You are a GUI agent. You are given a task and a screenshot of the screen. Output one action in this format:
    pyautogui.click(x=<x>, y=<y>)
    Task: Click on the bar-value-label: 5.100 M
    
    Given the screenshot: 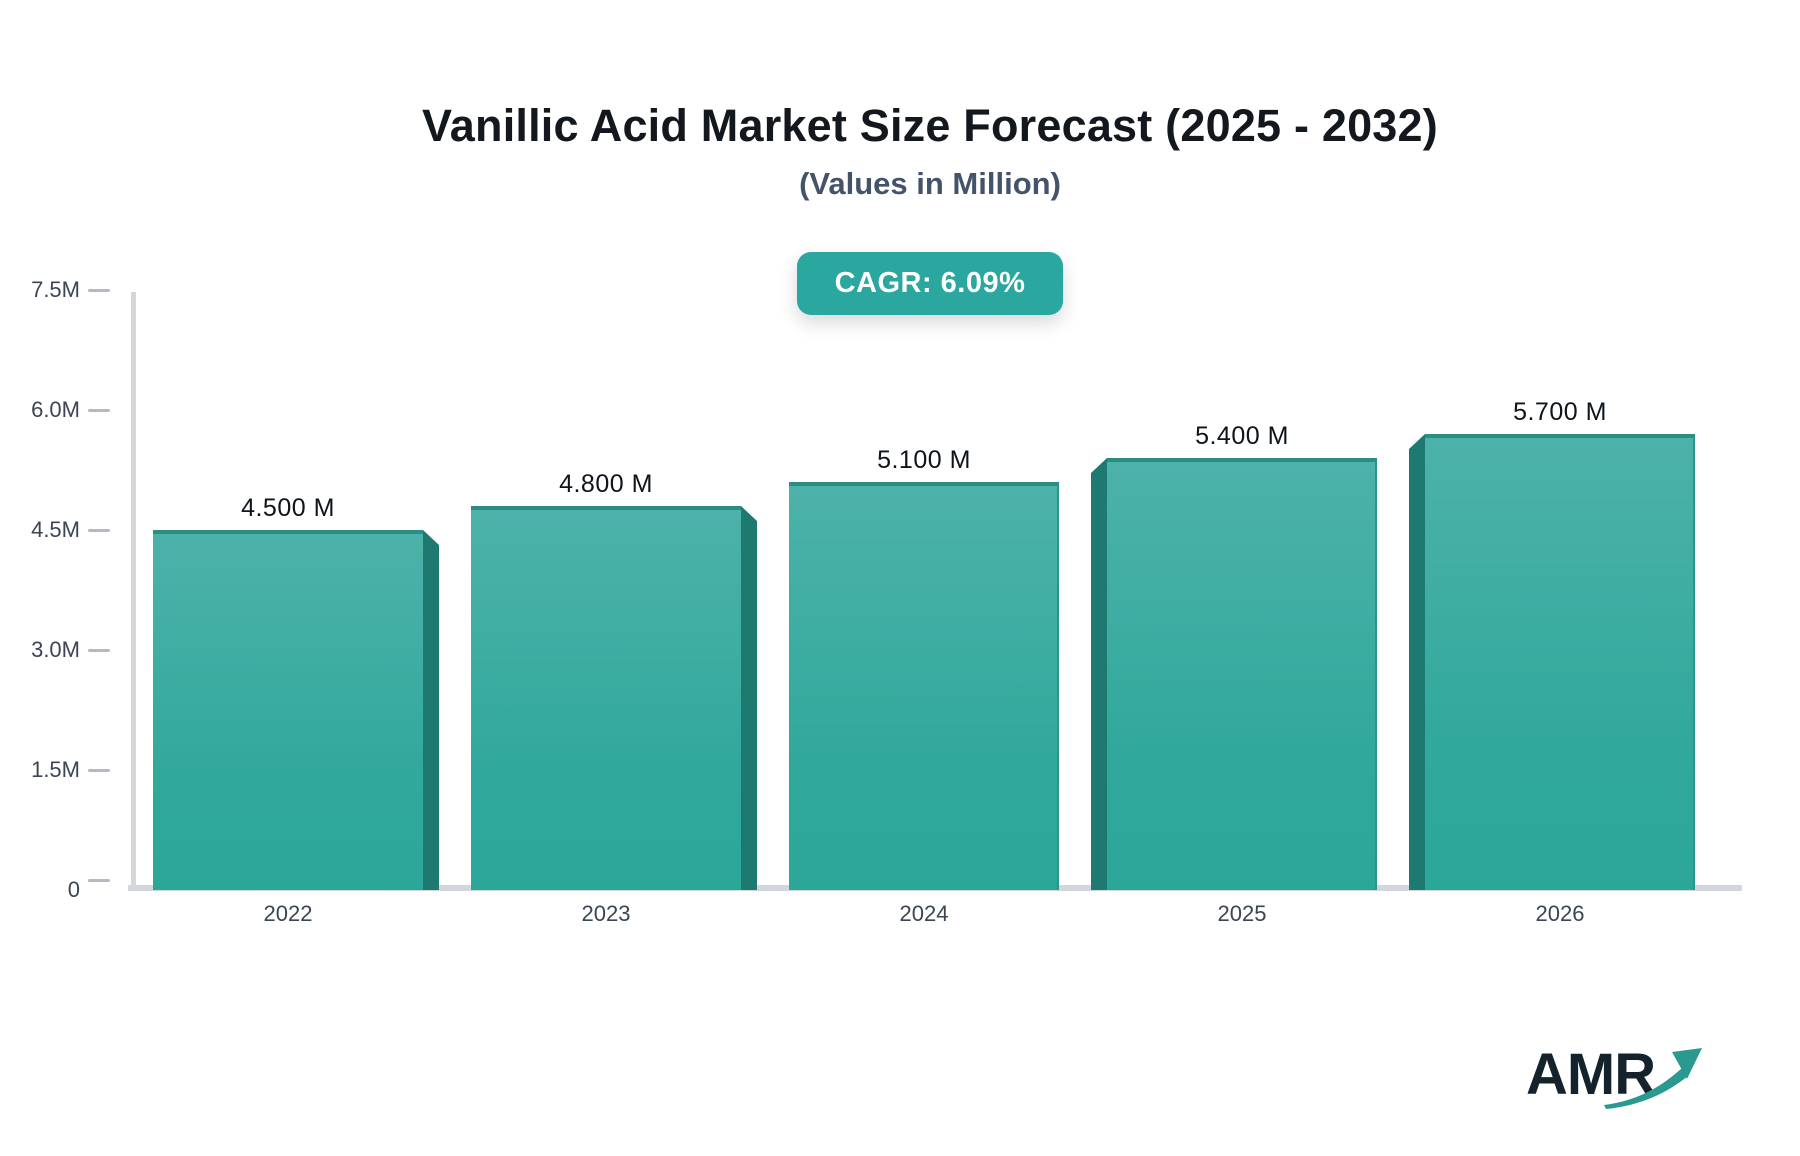 What is the action you would take?
    pyautogui.click(x=924, y=460)
    